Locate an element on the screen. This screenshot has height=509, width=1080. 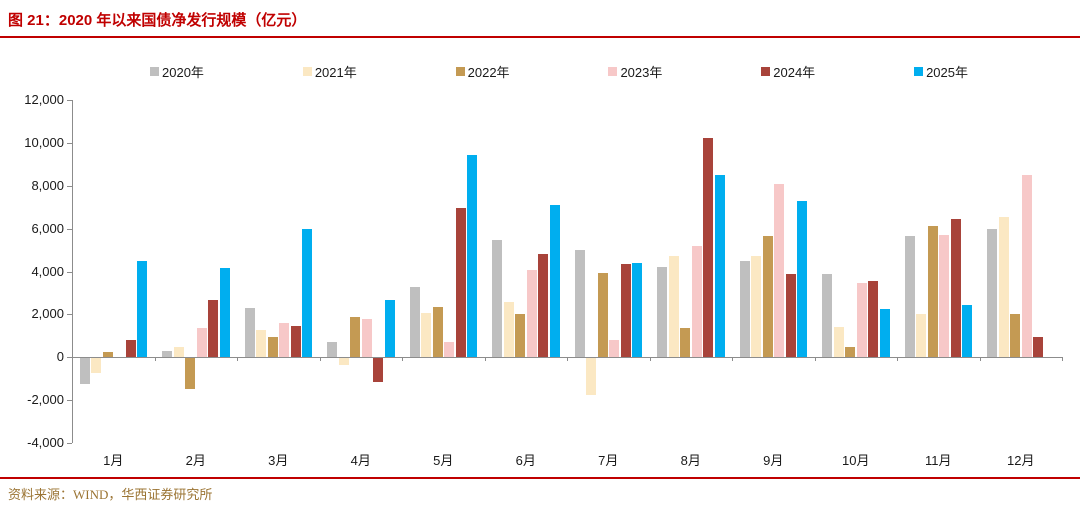
bar-2022年-9月 is located at coordinates (767, 297).